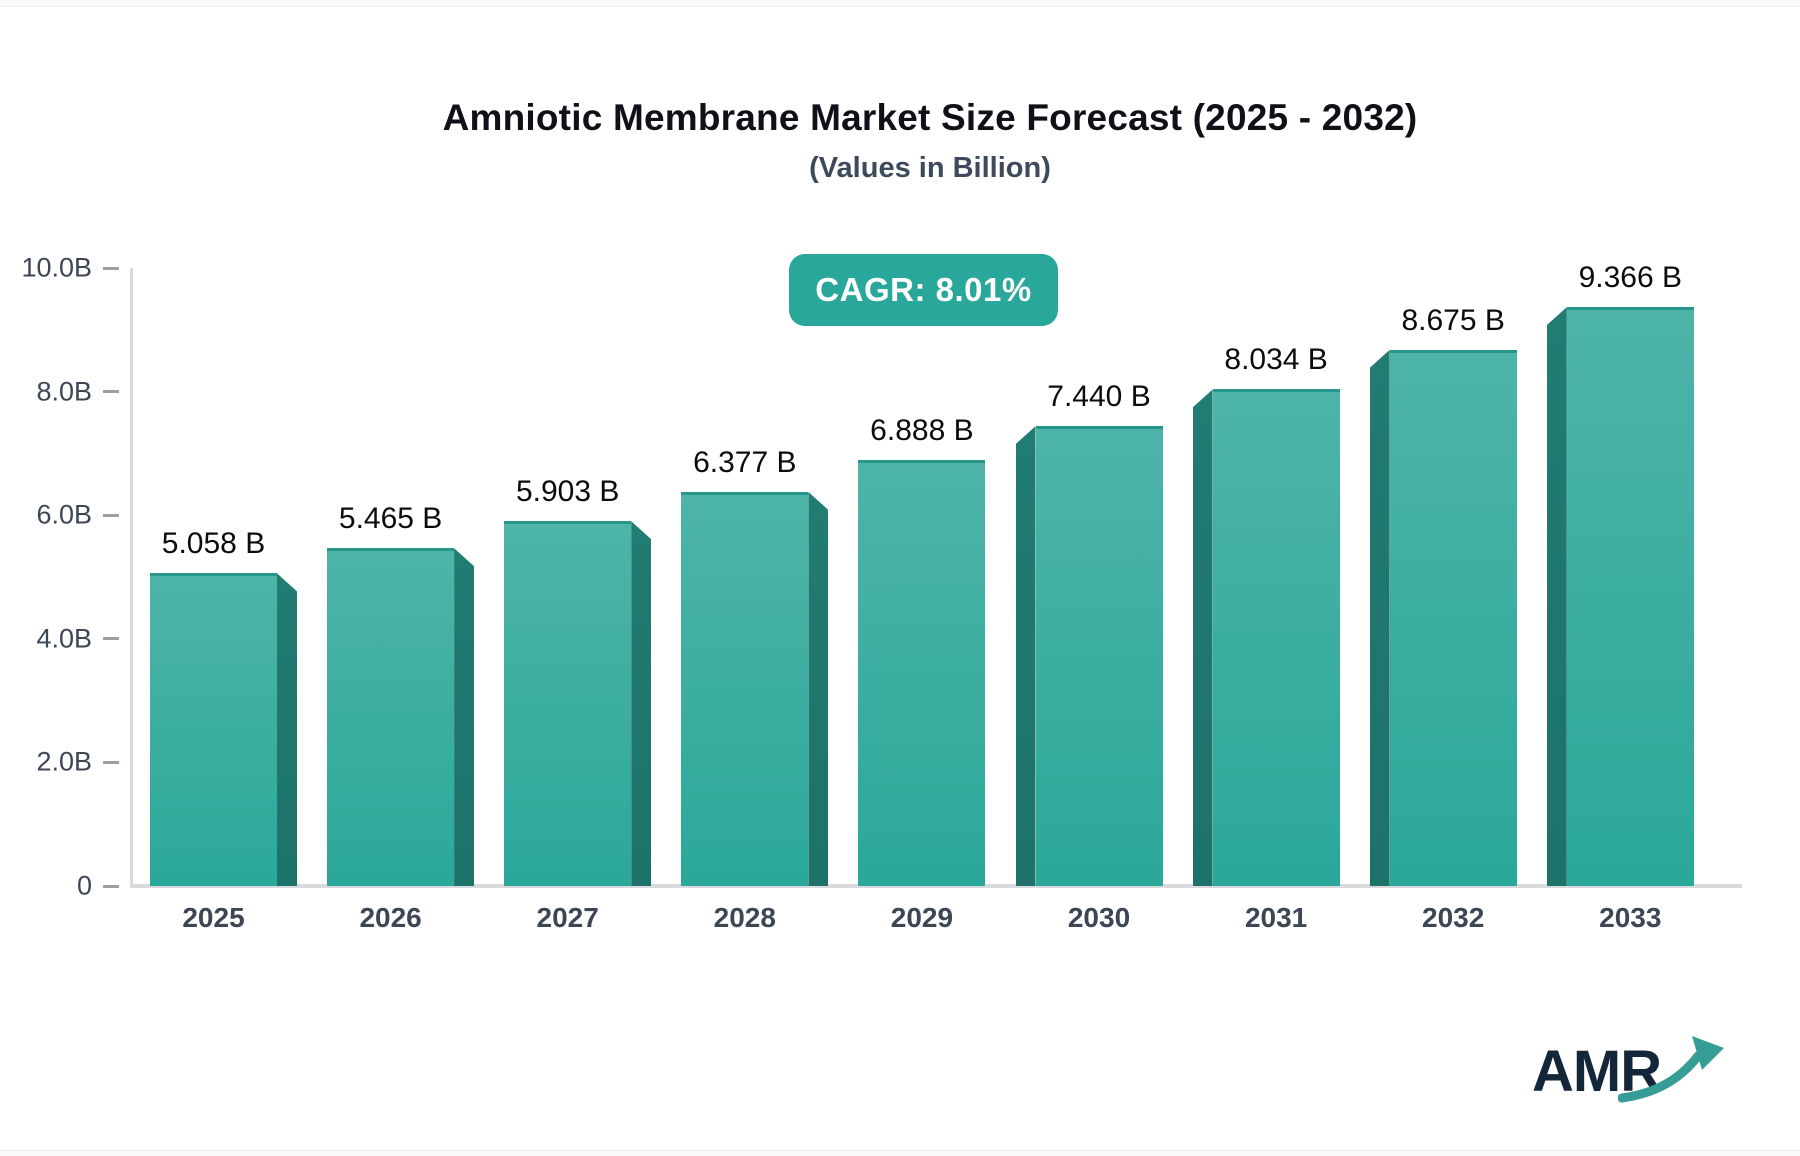  I want to click on y-axis-line, so click(131, 578).